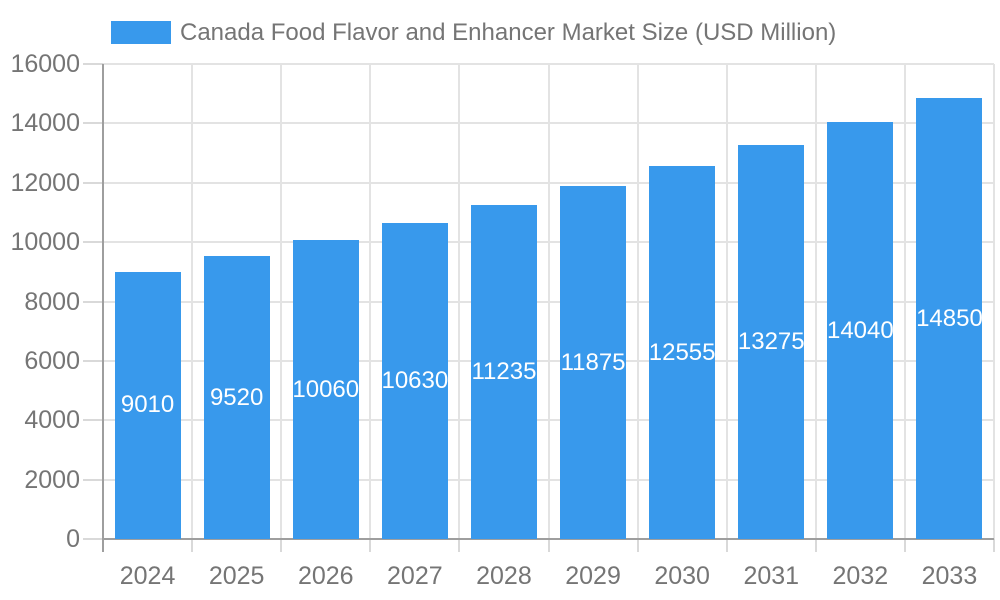 The image size is (1000, 600). I want to click on y-axis-label: 14000, so click(45, 123).